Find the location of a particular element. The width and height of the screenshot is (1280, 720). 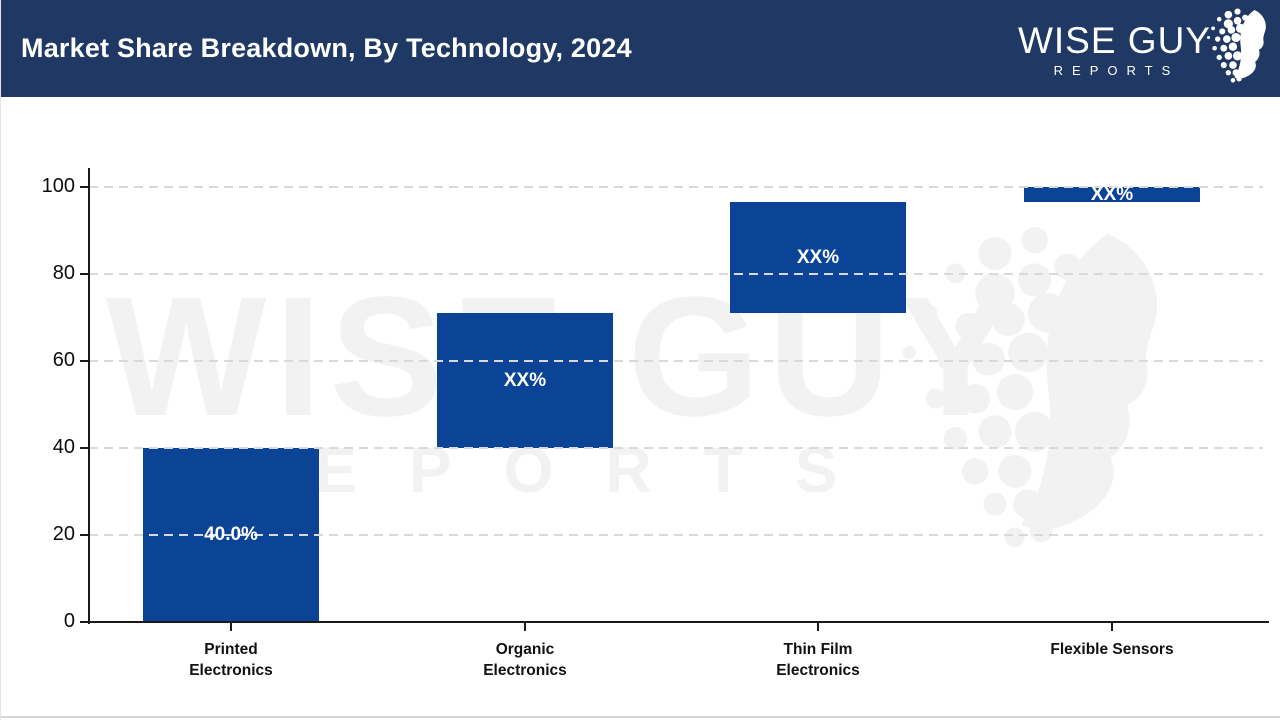

x-category-label-line: Organic is located at coordinates (525, 649).